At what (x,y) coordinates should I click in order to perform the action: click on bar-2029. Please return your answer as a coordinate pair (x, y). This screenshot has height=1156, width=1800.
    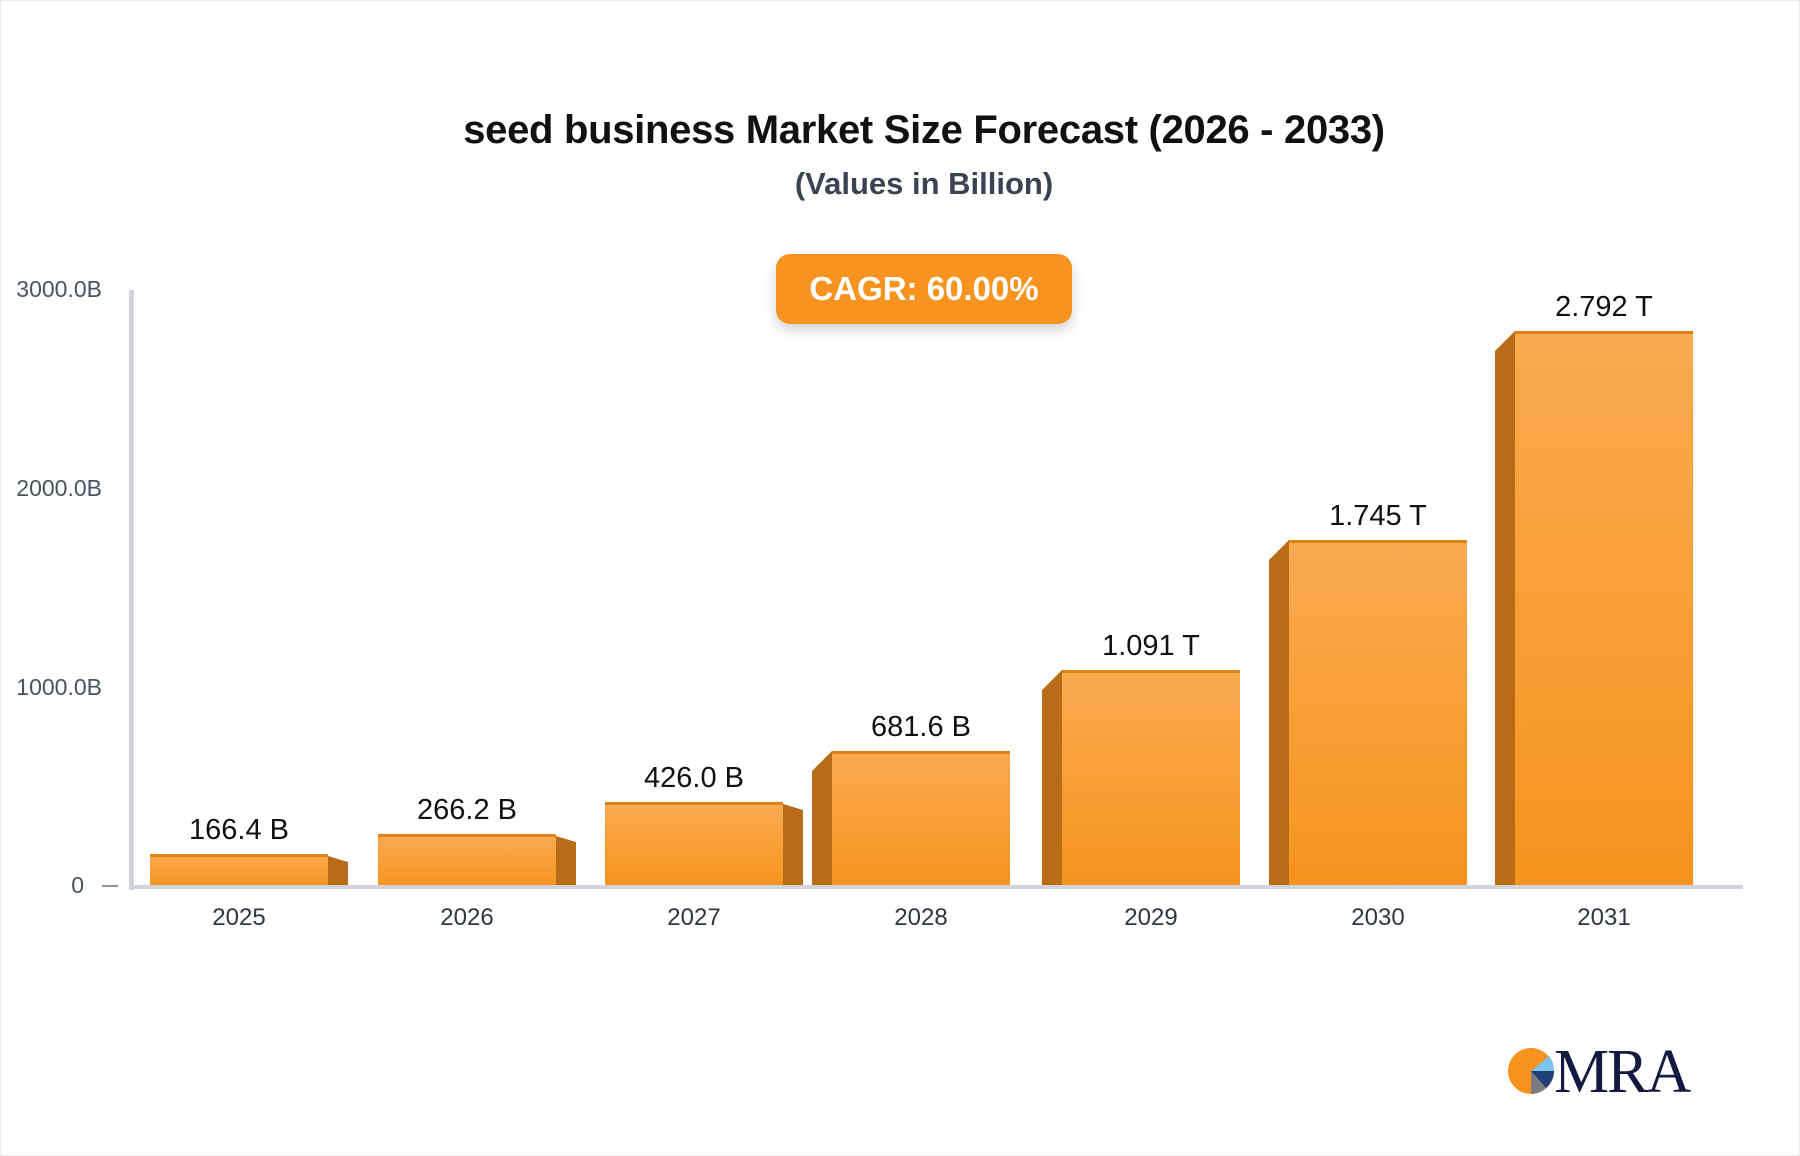
    Looking at the image, I should click on (1141, 778).